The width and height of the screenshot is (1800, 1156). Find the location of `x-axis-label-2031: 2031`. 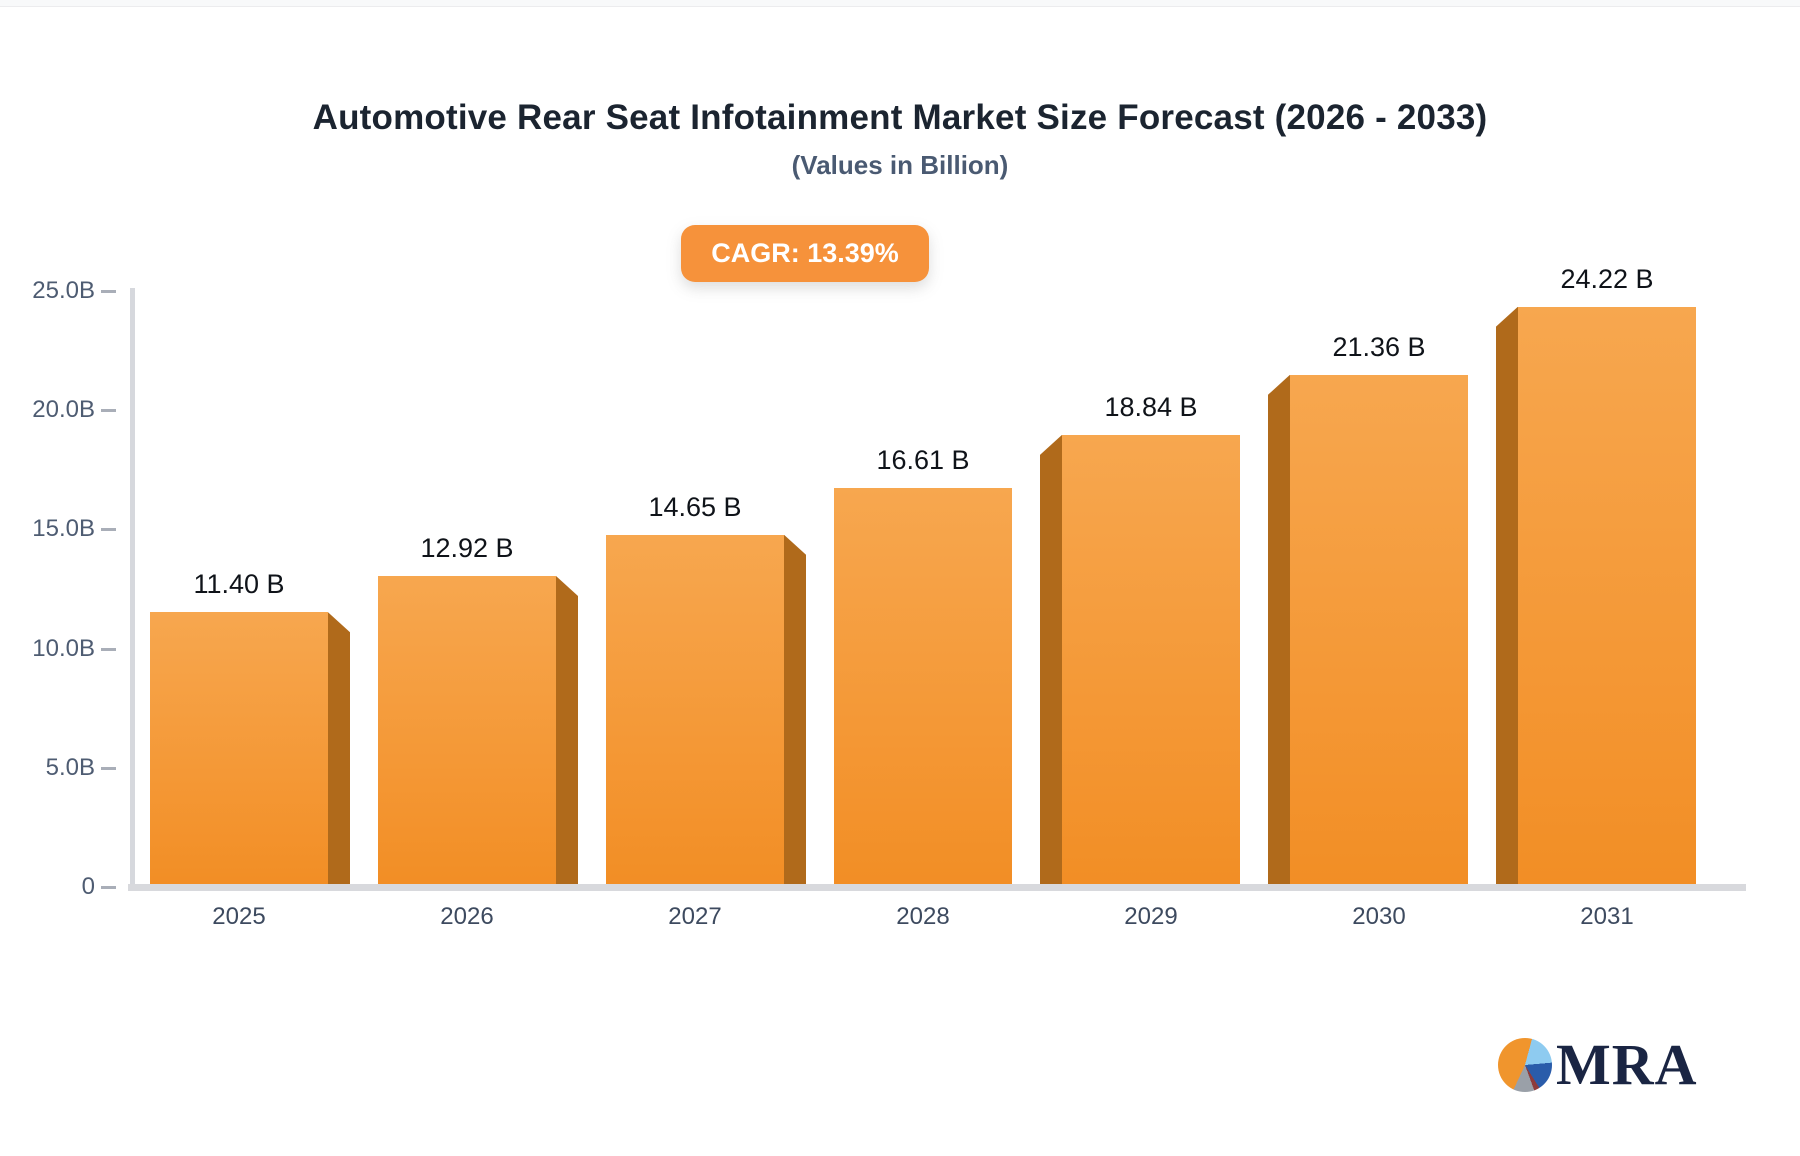

x-axis-label-2031: 2031 is located at coordinates (1607, 916).